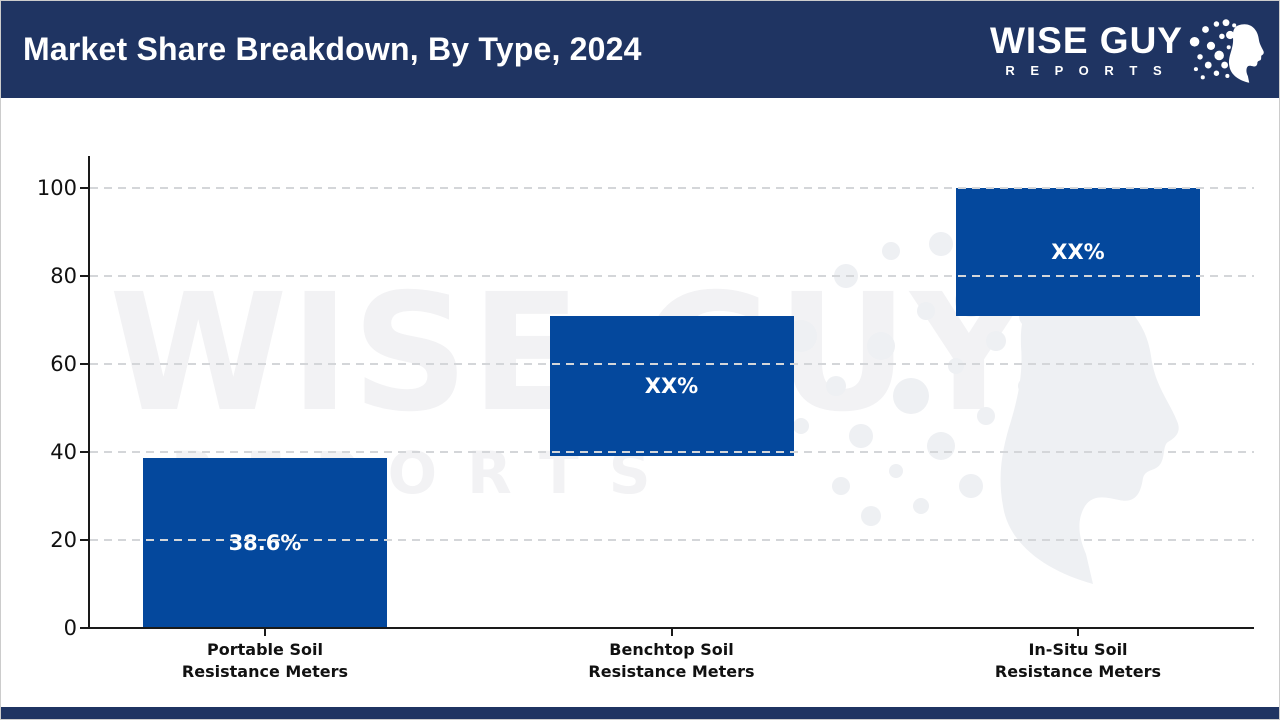 The image size is (1280, 720). What do you see at coordinates (1078, 660) in the screenshot?
I see `category-label: In-Situ Soil Resistance Meters` at bounding box center [1078, 660].